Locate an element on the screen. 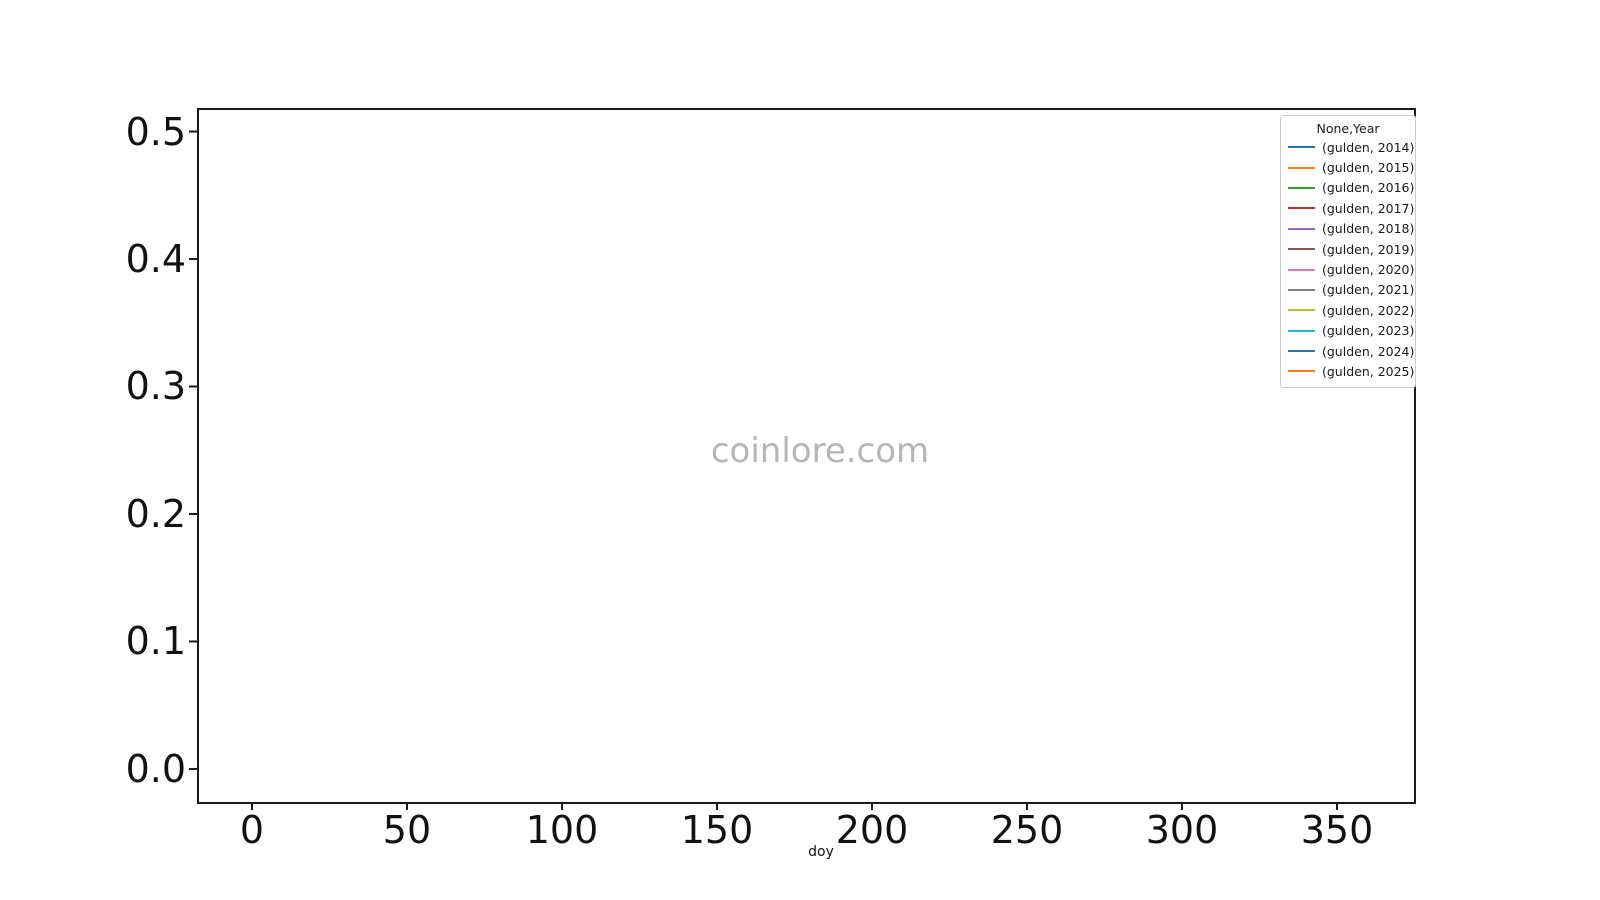 This screenshot has height=900, width=1600. legend-item: (gulden, 2023) is located at coordinates (1348, 331).